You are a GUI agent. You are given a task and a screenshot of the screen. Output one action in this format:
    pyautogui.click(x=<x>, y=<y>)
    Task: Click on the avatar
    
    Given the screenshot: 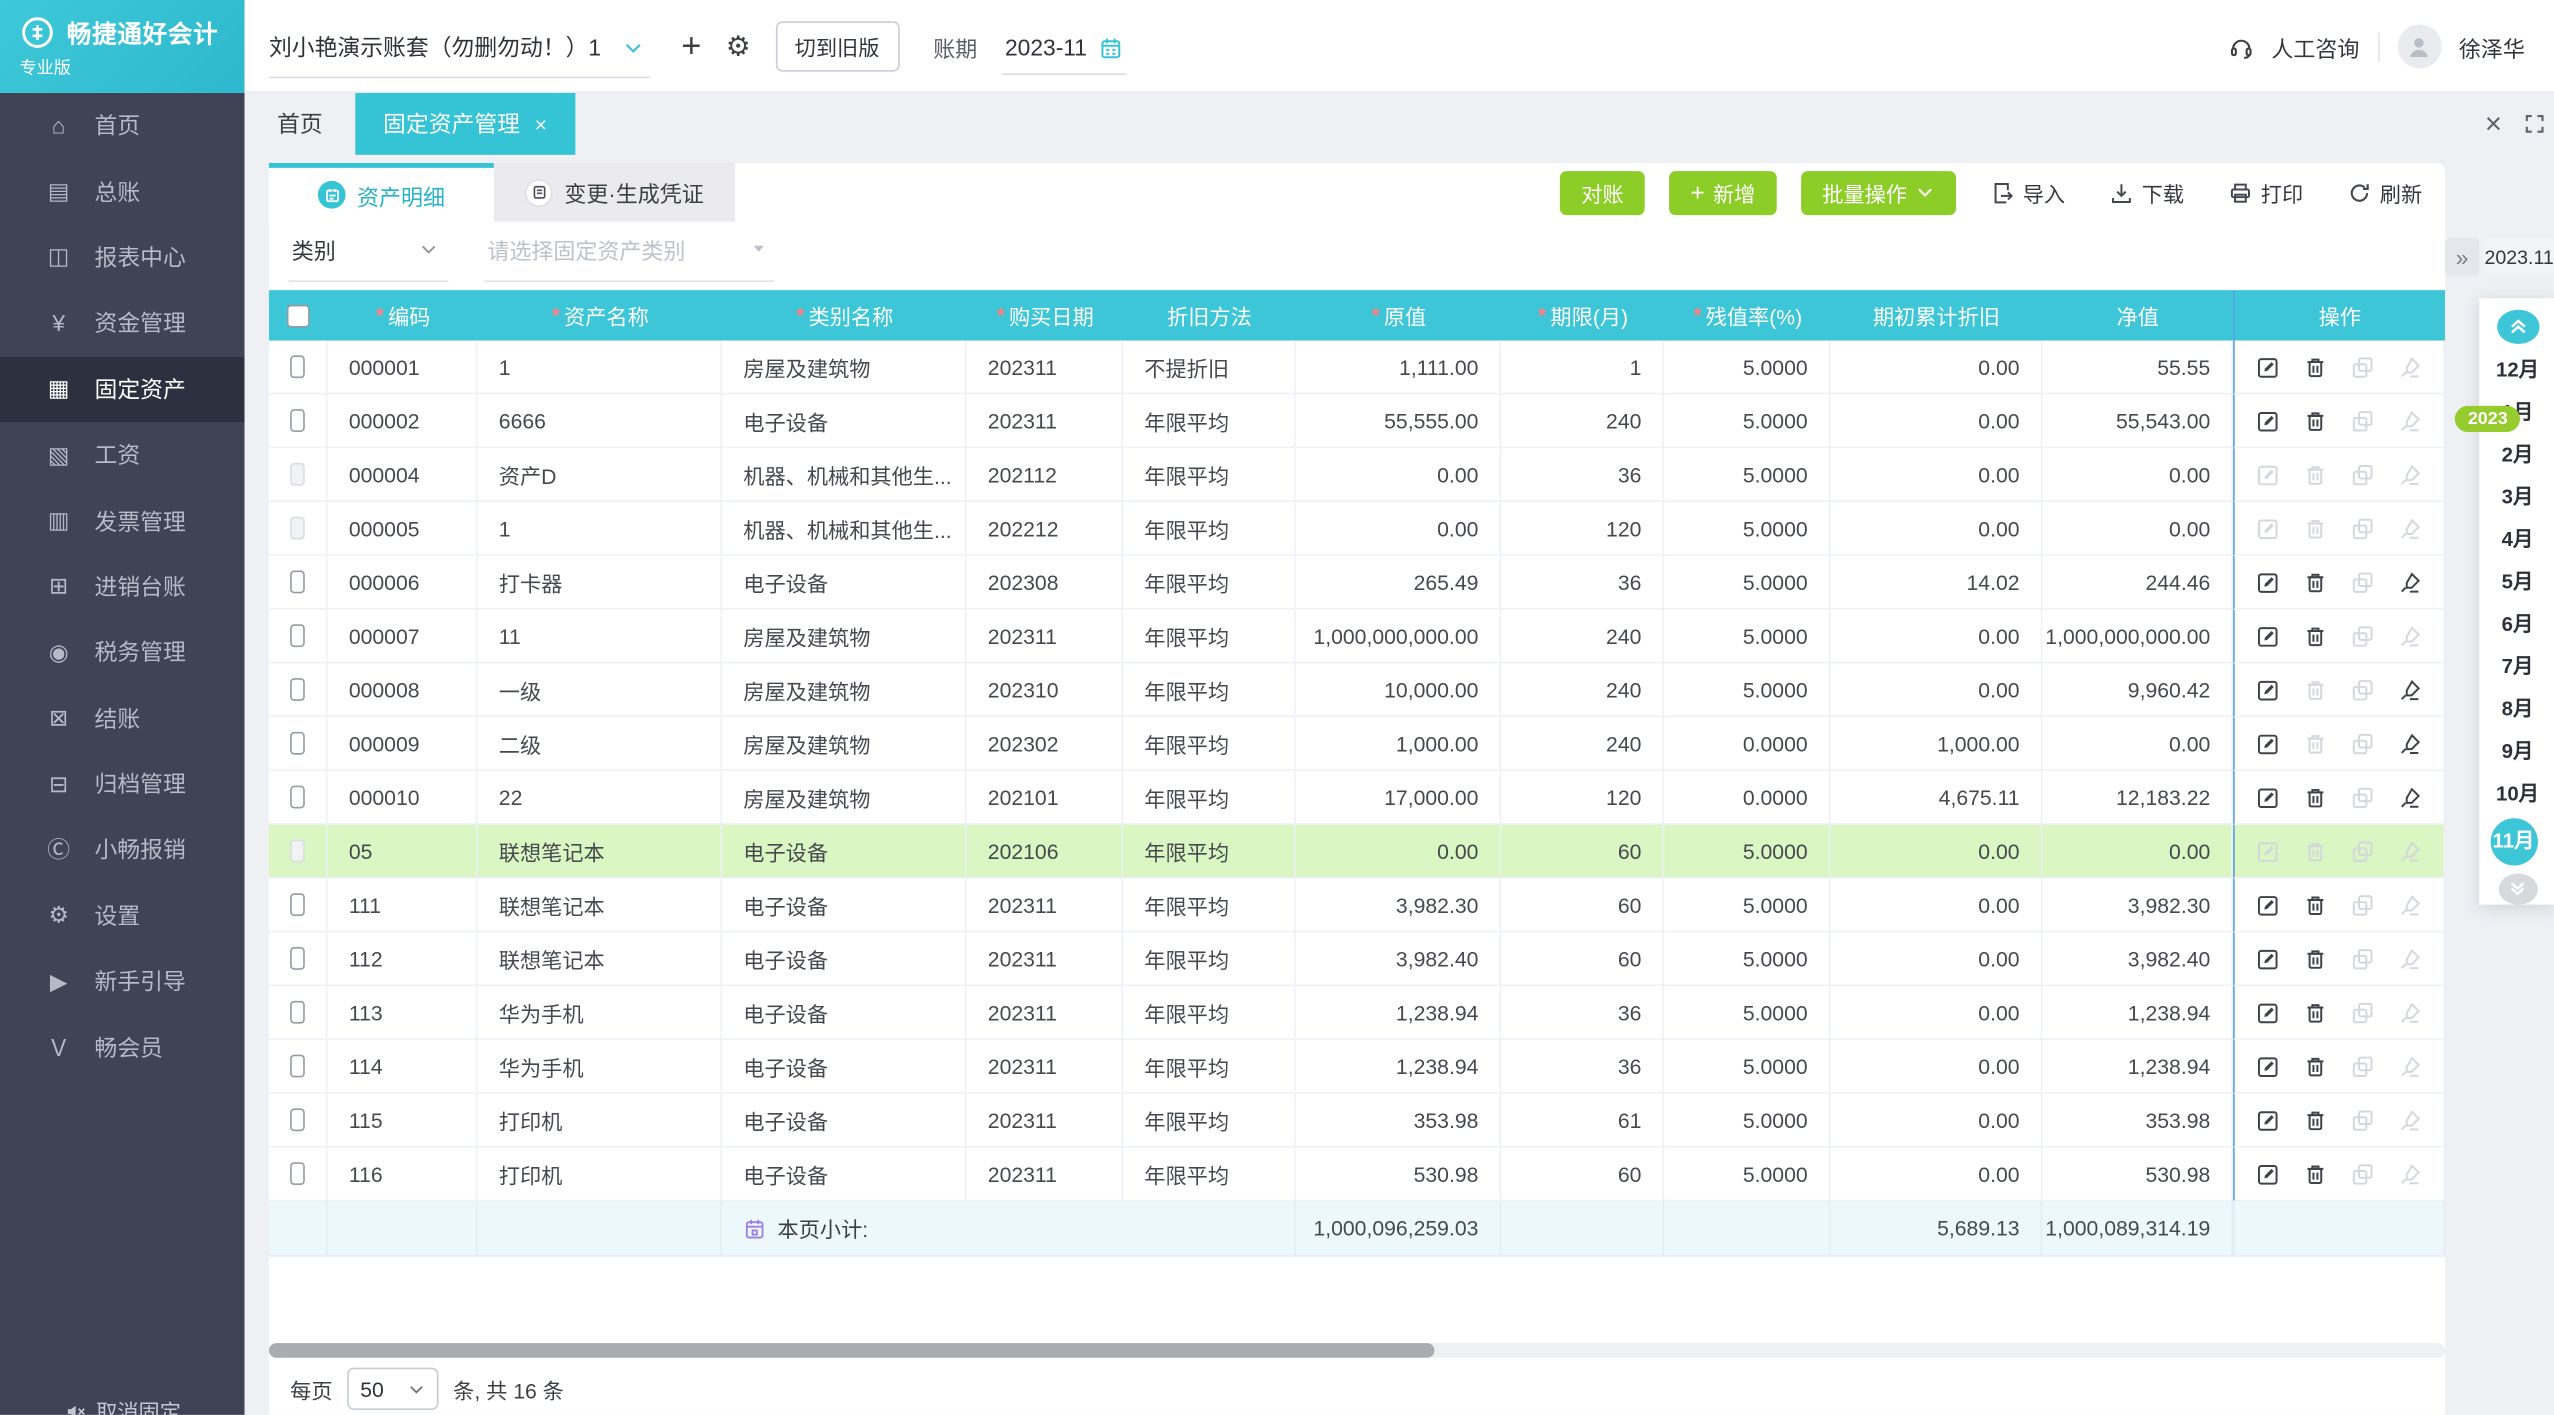 What is the action you would take?
    pyautogui.click(x=2418, y=46)
    